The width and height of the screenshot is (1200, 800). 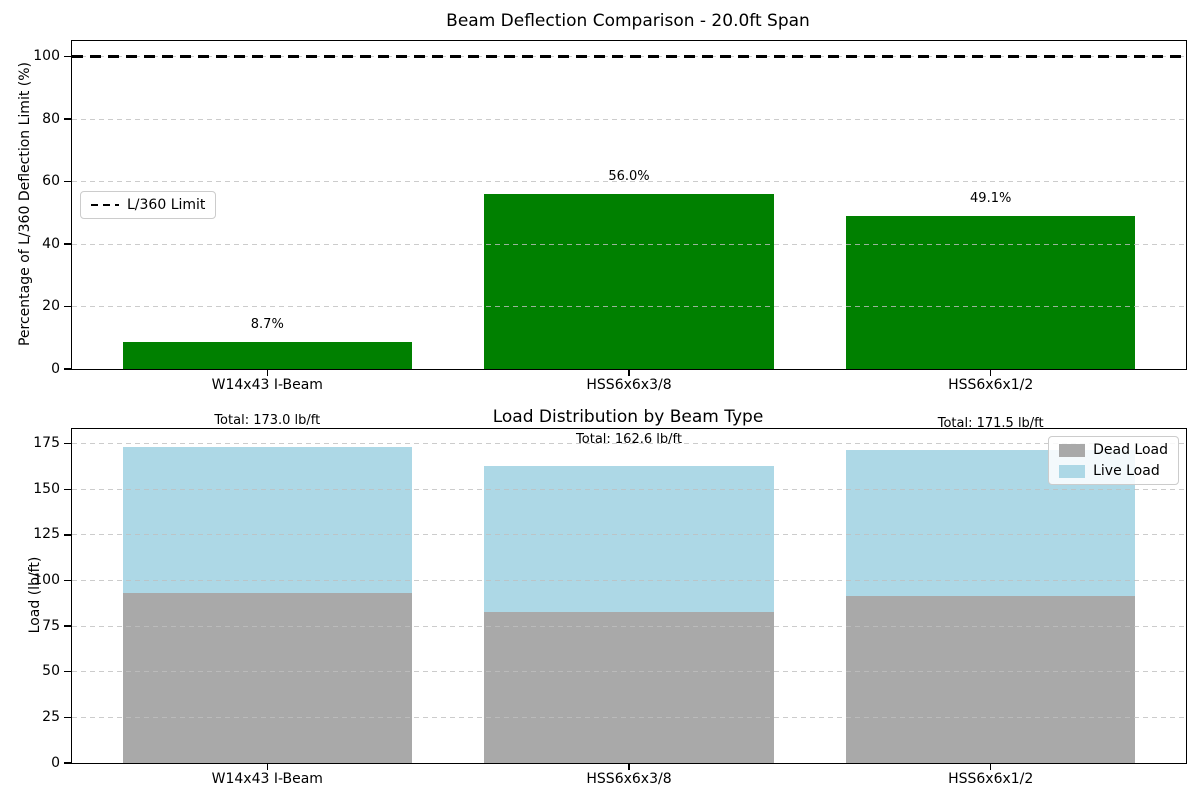 What do you see at coordinates (46, 534) in the screenshot?
I see `y-tick-label: 125` at bounding box center [46, 534].